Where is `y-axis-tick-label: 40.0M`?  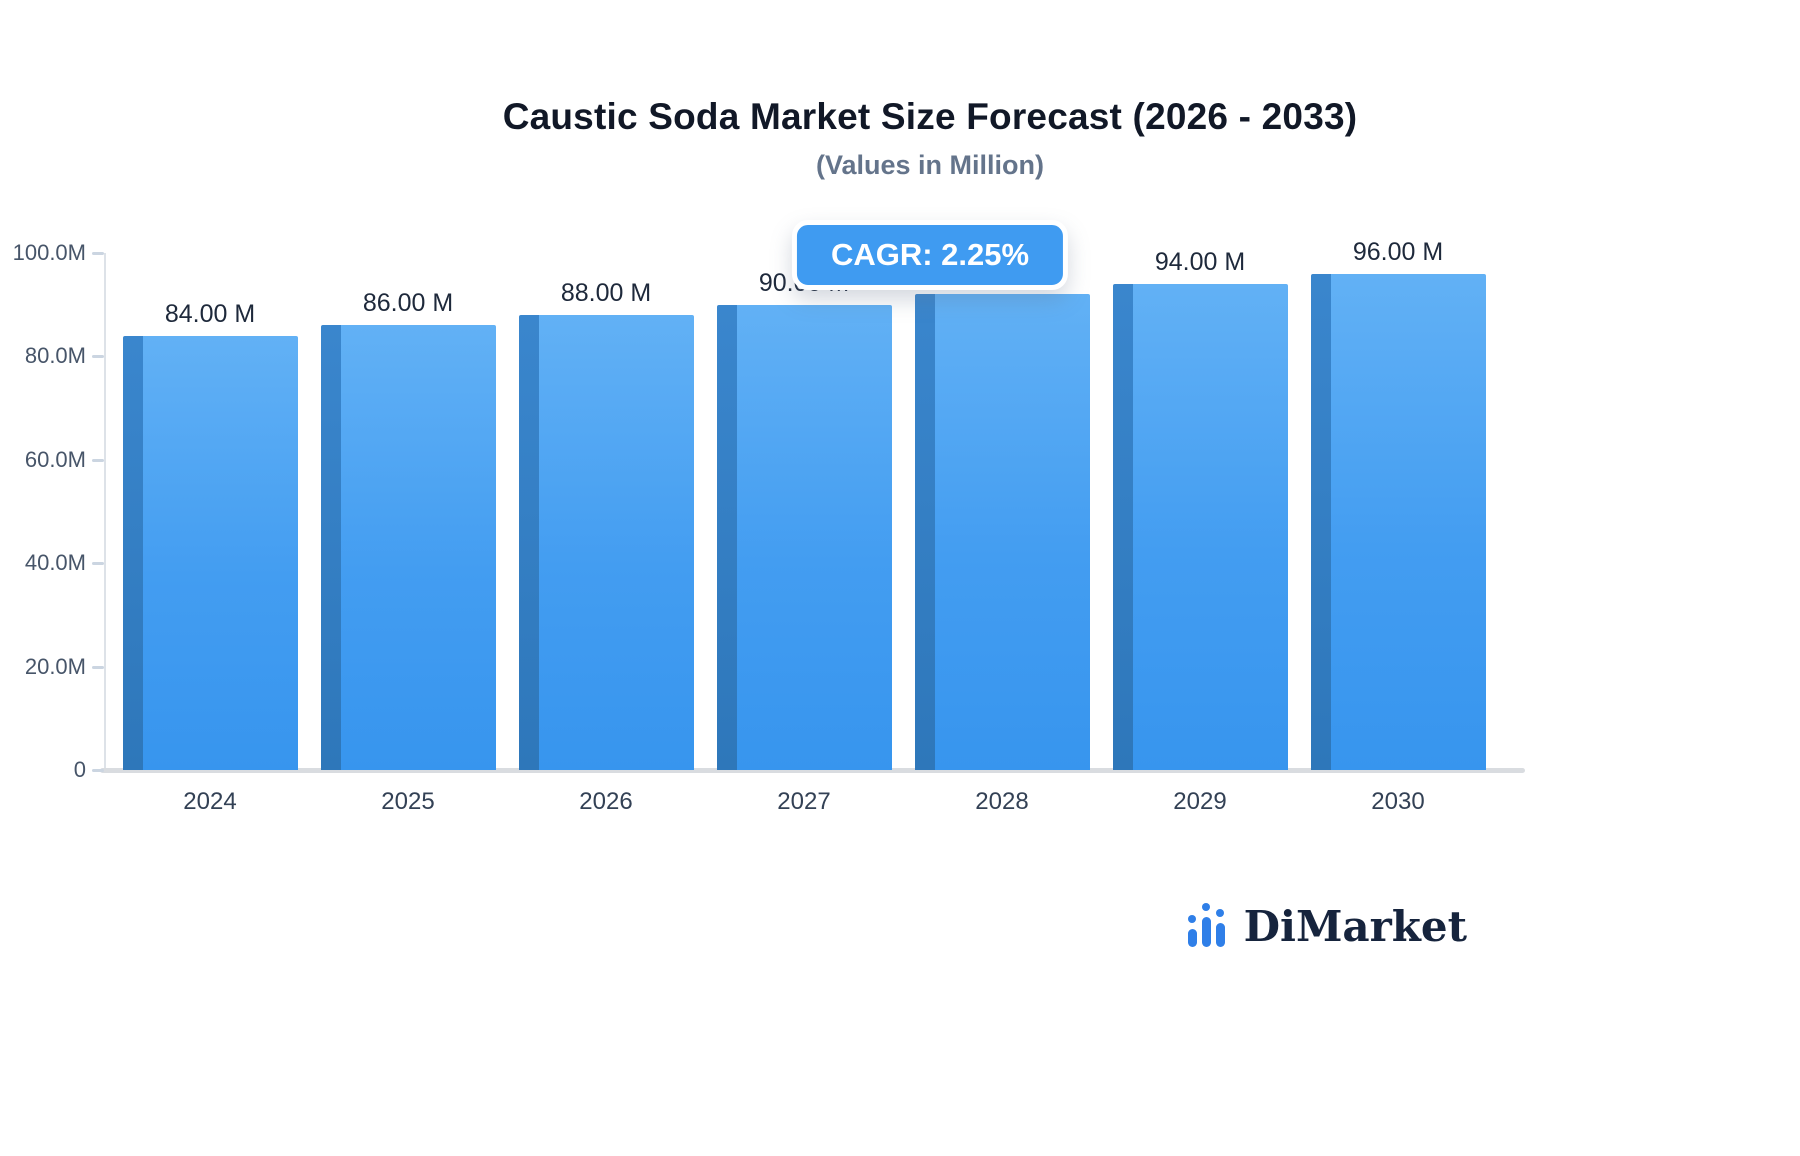 y-axis-tick-label: 40.0M is located at coordinates (55, 563).